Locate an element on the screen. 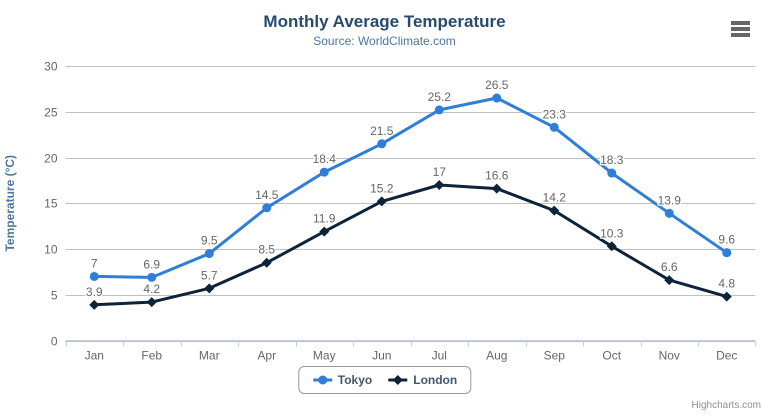 The image size is (769, 416). legend-item-tokyo: Tokyo is located at coordinates (342, 380).